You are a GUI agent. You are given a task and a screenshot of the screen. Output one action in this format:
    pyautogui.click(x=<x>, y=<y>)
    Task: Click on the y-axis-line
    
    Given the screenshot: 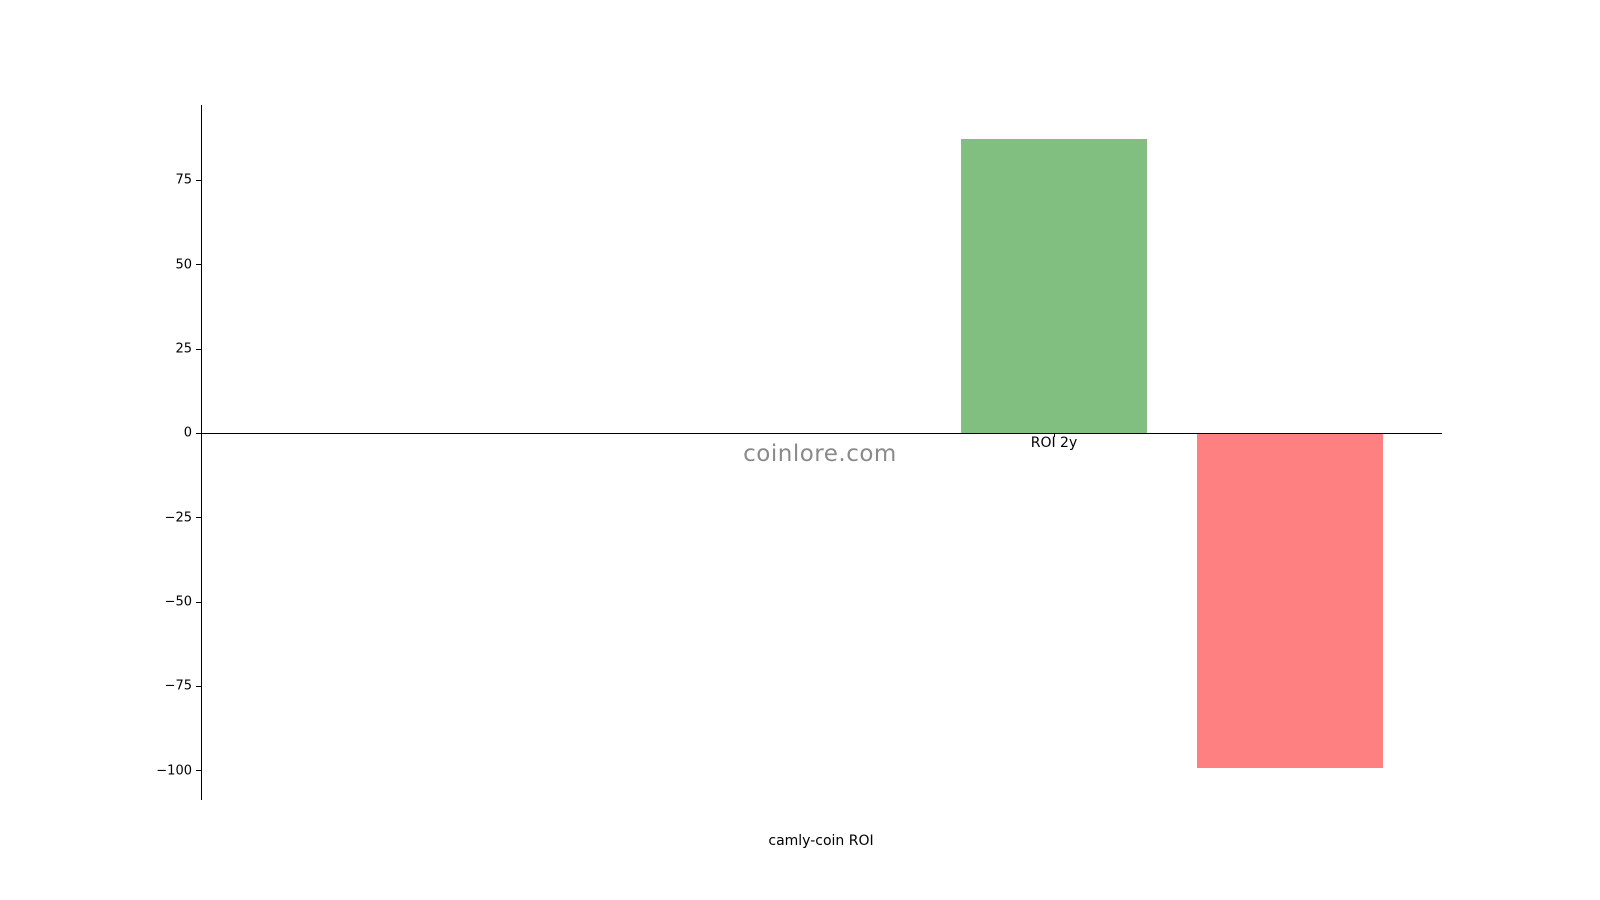 What is the action you would take?
    pyautogui.click(x=201, y=452)
    